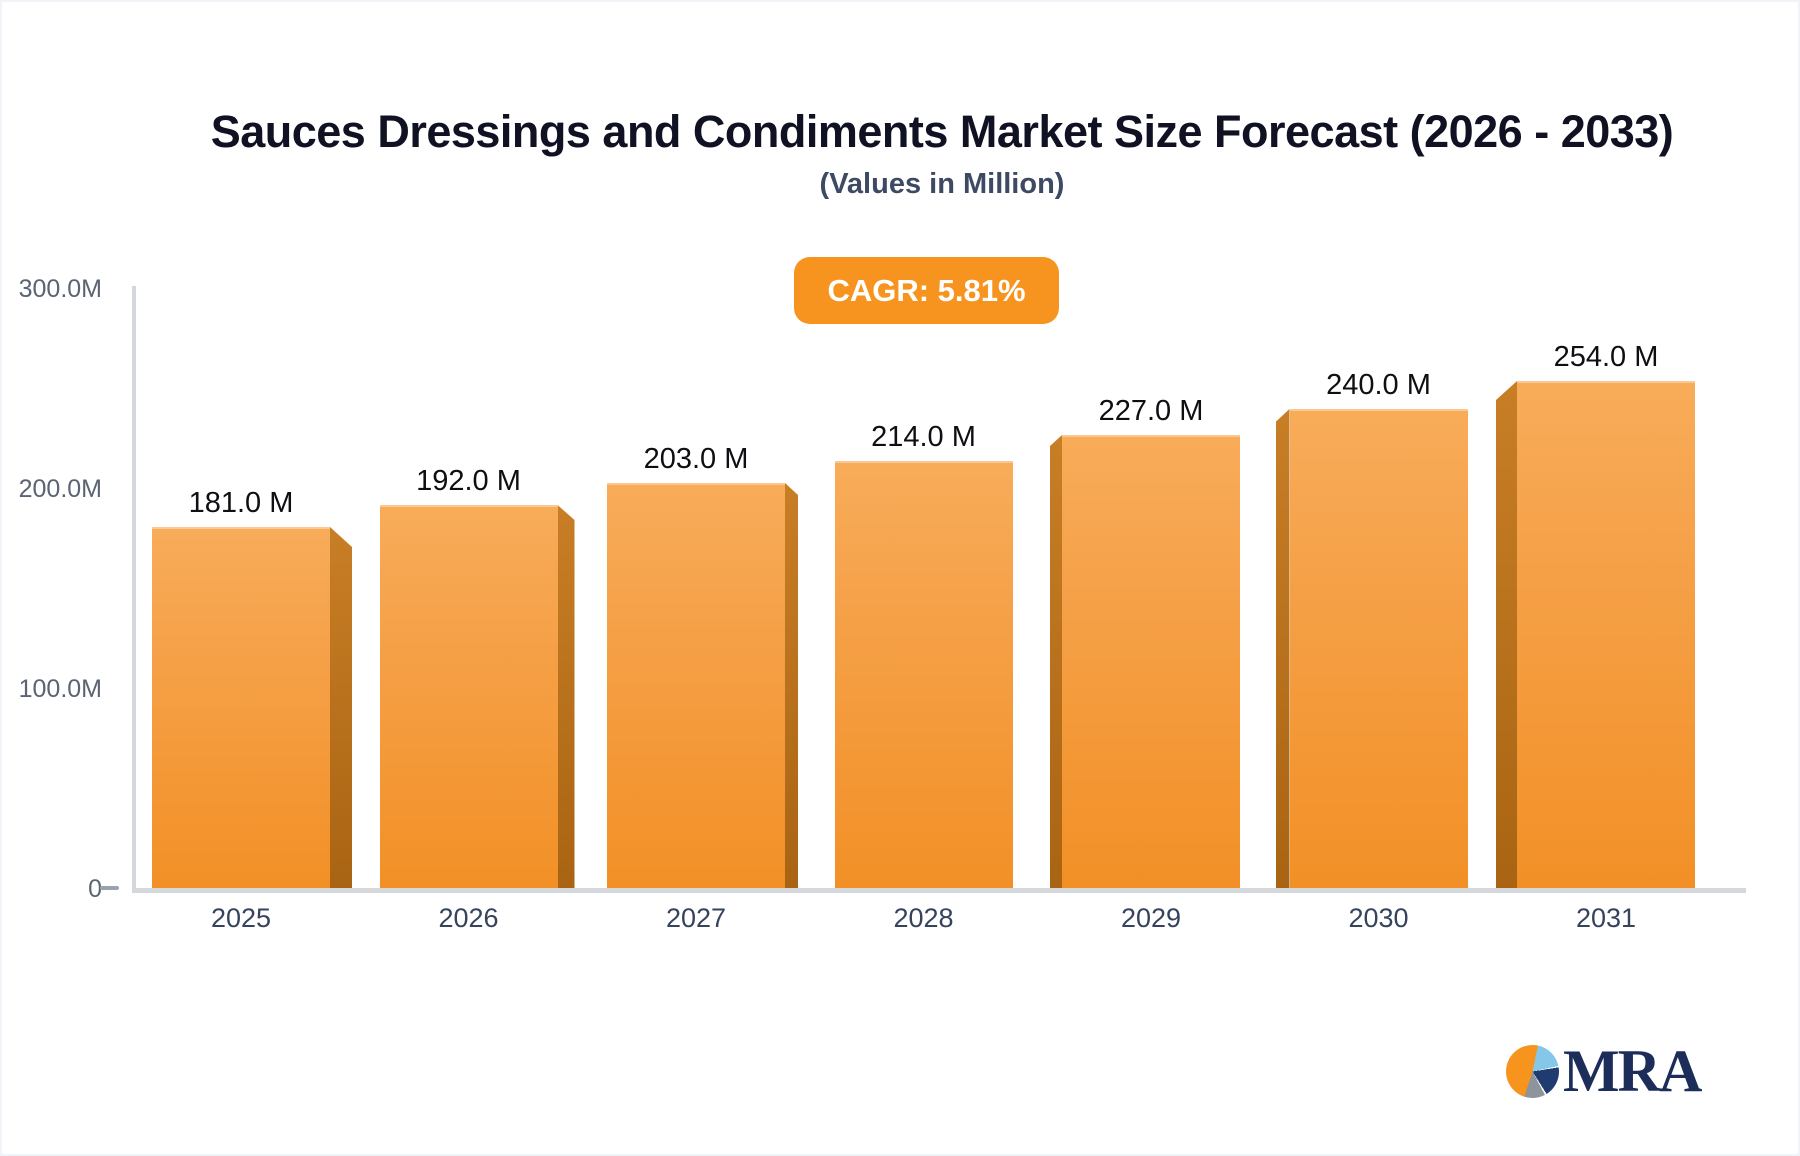 The height and width of the screenshot is (1156, 1800). What do you see at coordinates (1151, 411) in the screenshot?
I see `bar-value-2029: 227.0 M` at bounding box center [1151, 411].